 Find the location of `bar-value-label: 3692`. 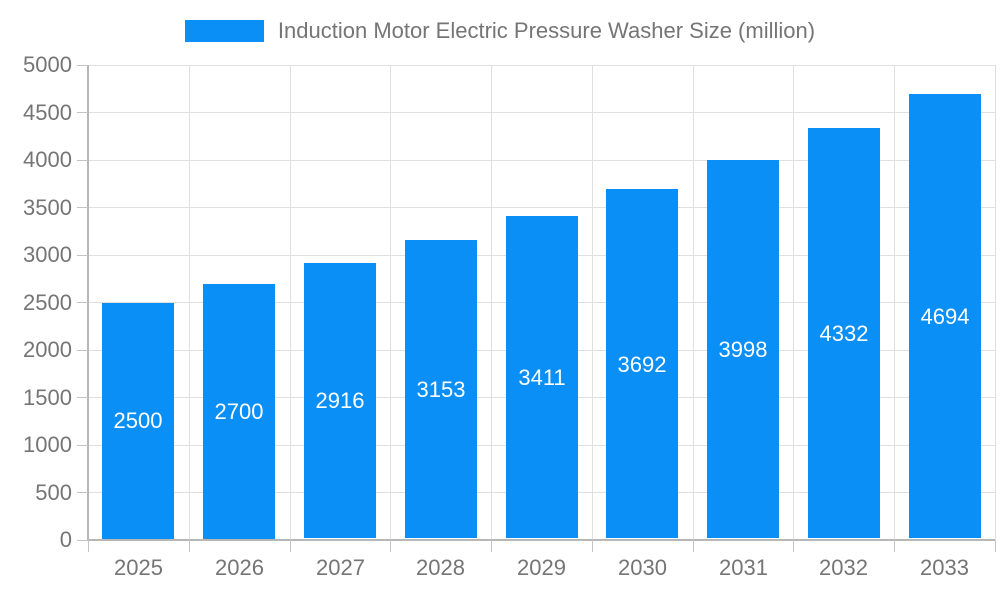

bar-value-label: 3692 is located at coordinates (642, 364).